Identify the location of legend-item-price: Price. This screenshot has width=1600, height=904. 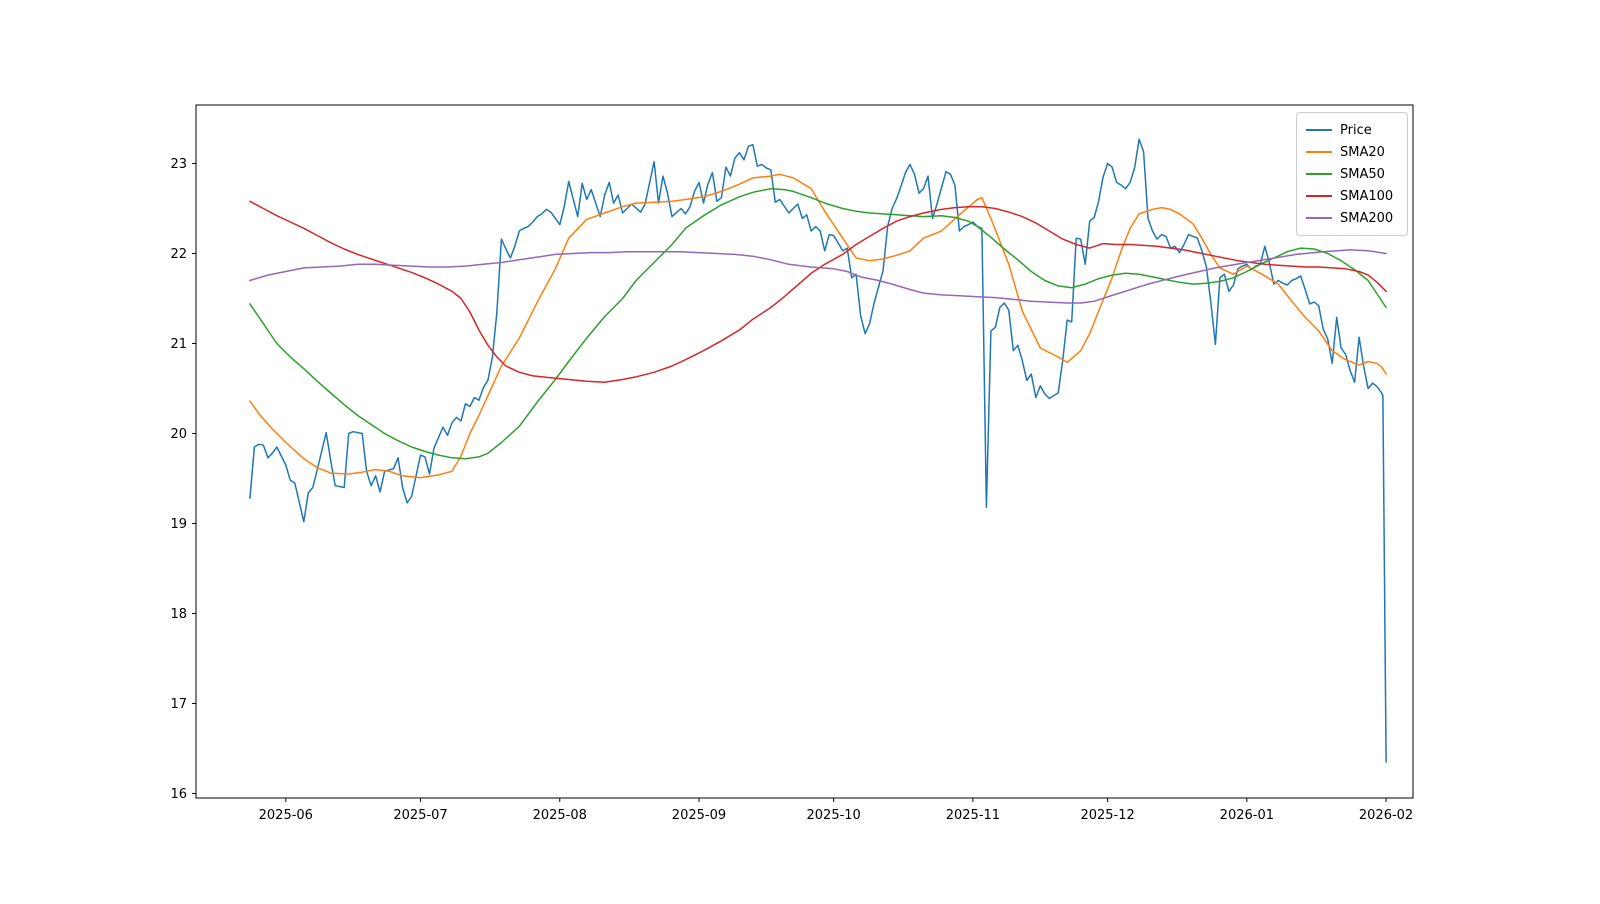
(1351, 130).